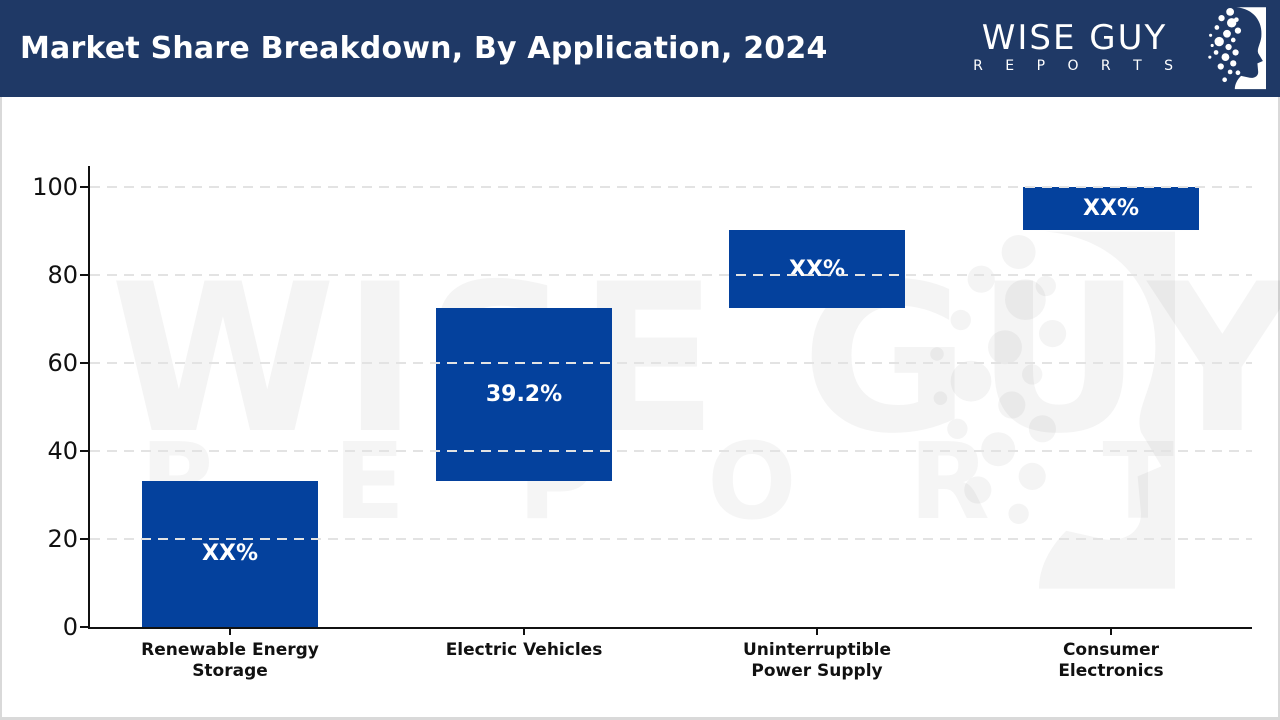 The width and height of the screenshot is (1280, 720). I want to click on category-label-2: Electric Vehicles, so click(524, 650).